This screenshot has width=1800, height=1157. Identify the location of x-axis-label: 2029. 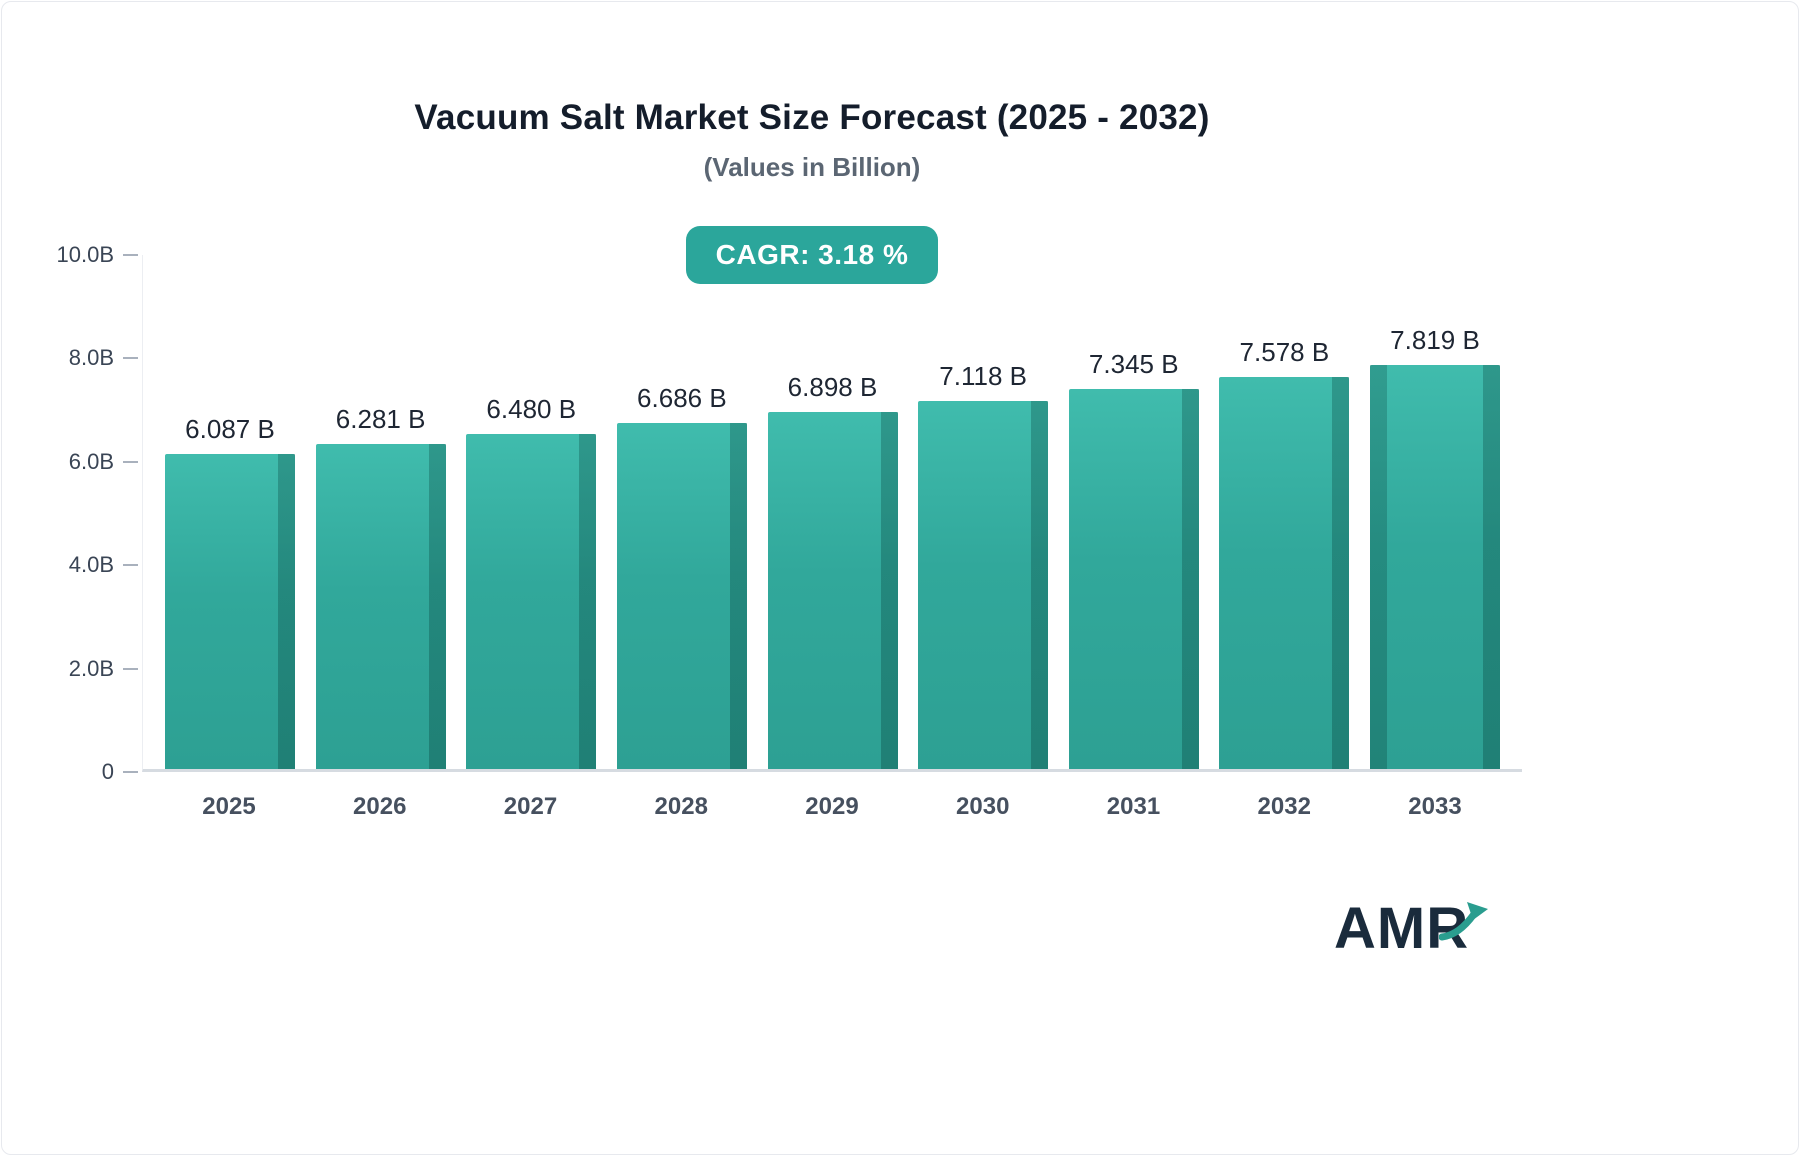
(832, 806).